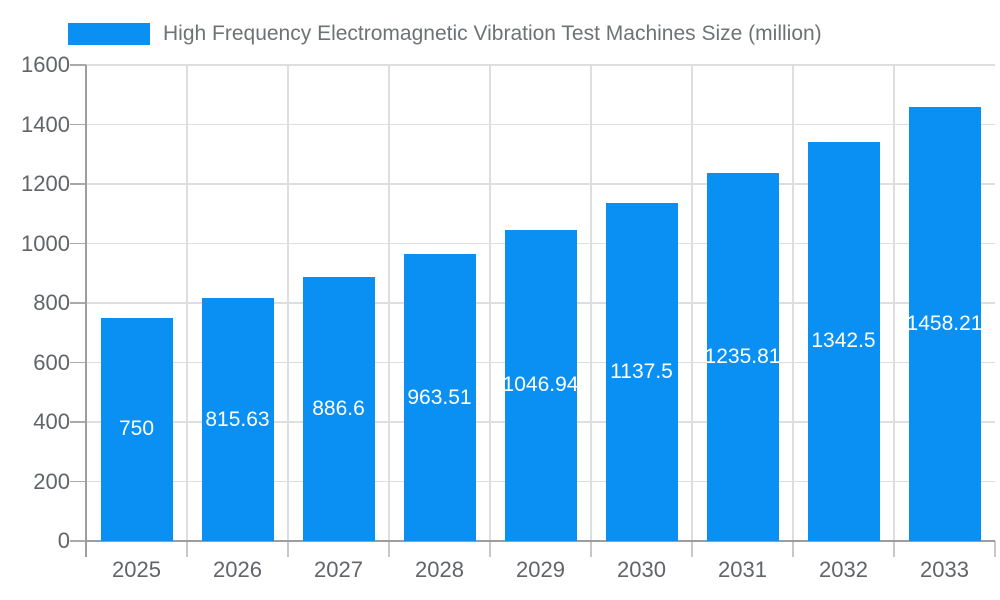 The height and width of the screenshot is (600, 1000). I want to click on x-tick-label: 2027, so click(338, 569).